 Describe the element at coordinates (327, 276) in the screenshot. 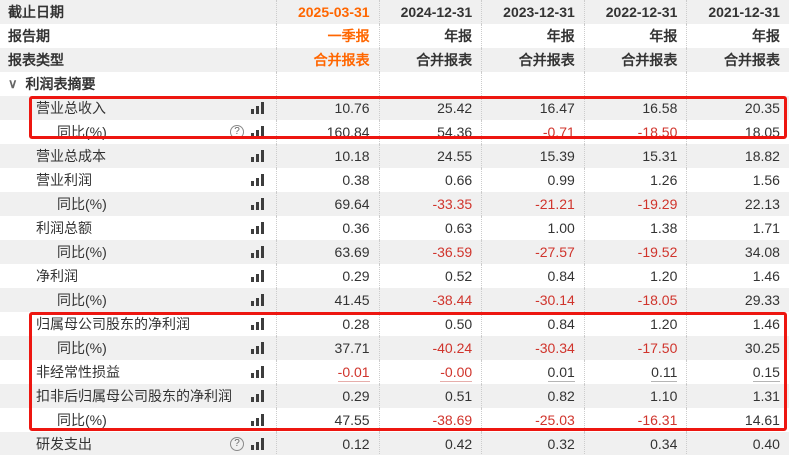

I see `value-cell: 0.29` at that location.